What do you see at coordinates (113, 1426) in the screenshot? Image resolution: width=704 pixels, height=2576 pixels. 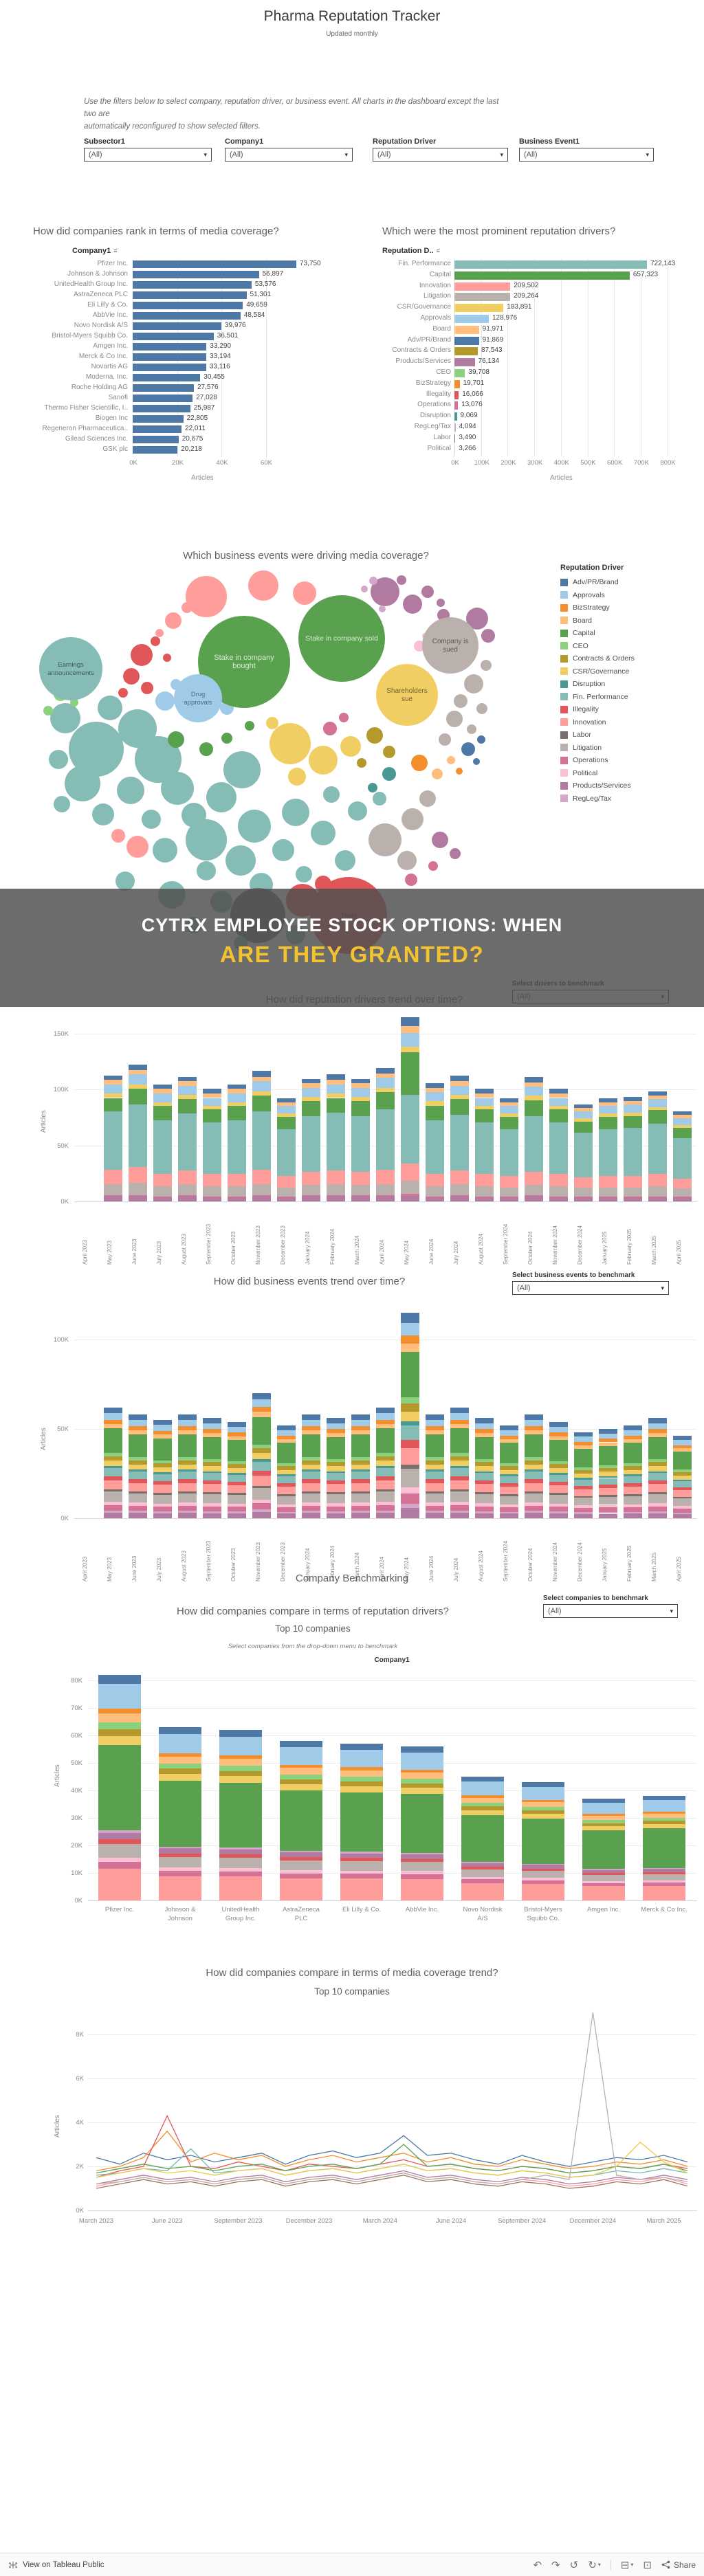 I see `bar-segment-board` at bounding box center [113, 1426].